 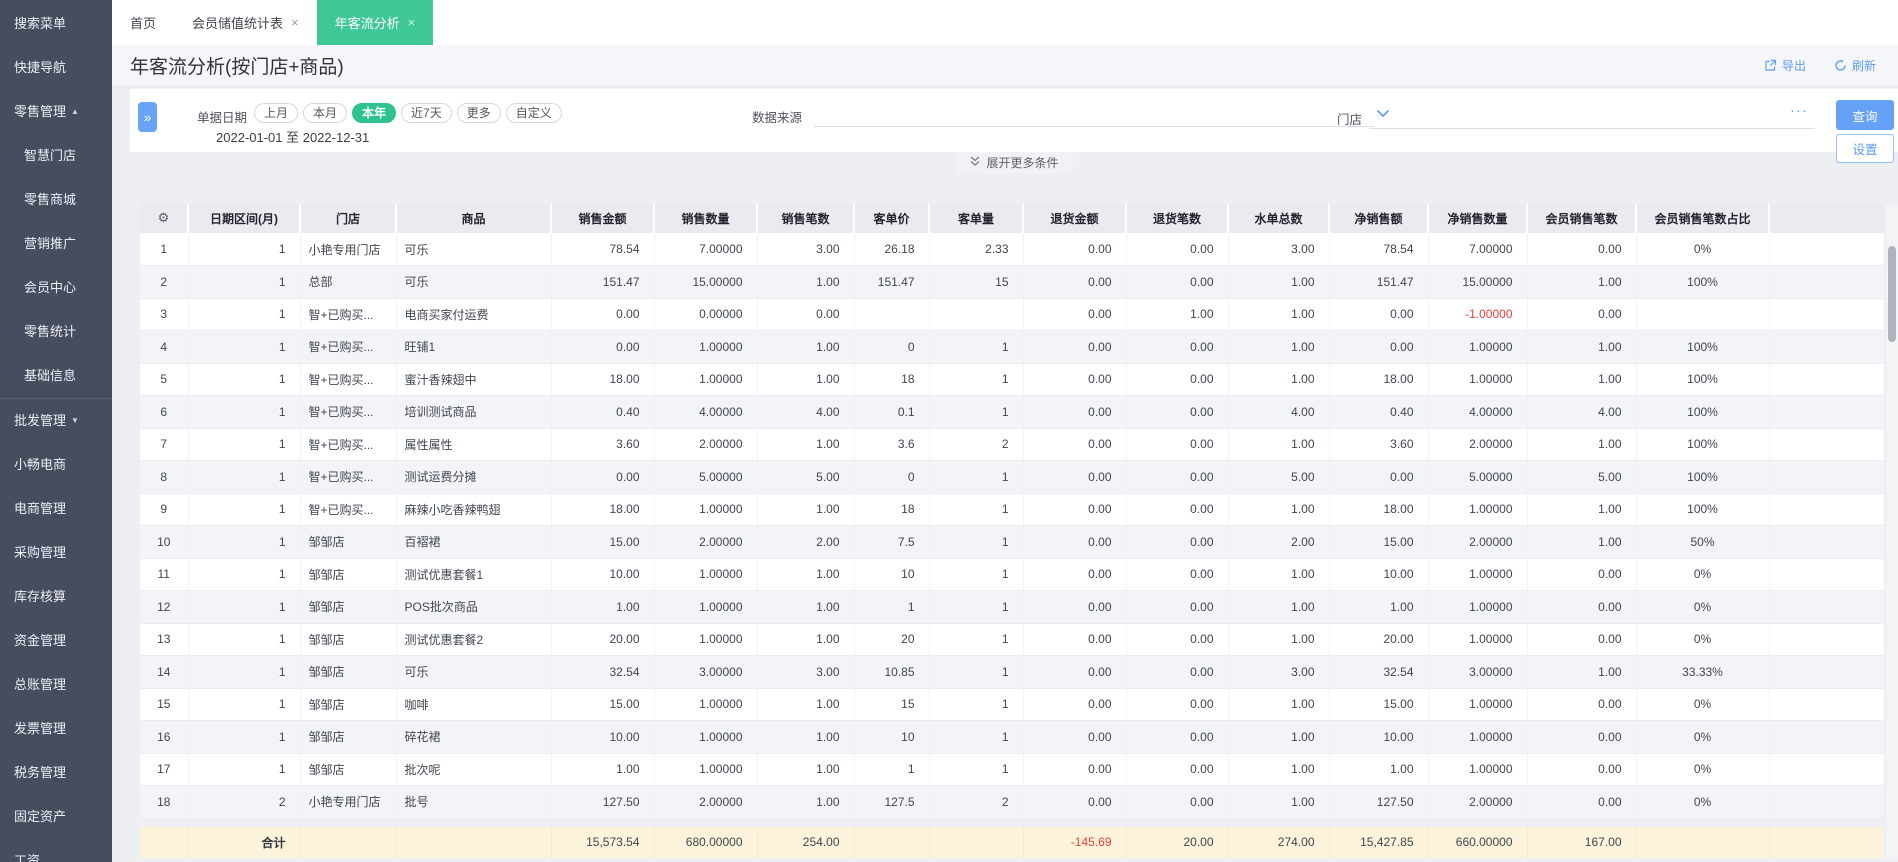 What do you see at coordinates (348, 218) in the screenshot?
I see `column-header: 门店` at bounding box center [348, 218].